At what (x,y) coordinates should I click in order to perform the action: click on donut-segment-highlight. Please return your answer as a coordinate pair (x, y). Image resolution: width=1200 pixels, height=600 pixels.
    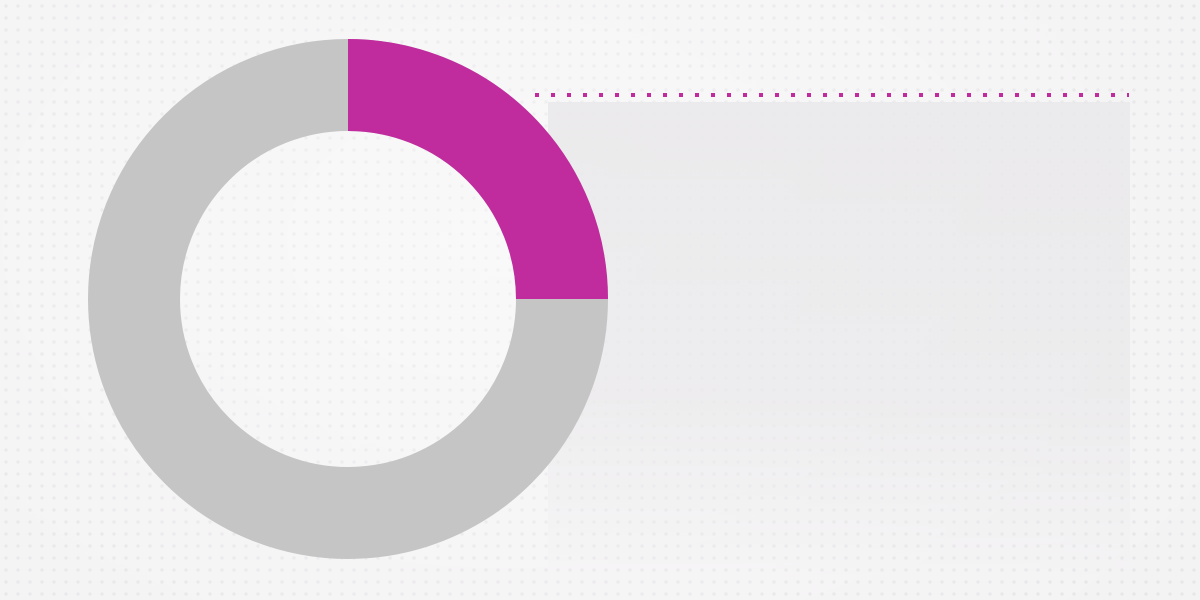
    Looking at the image, I should click on (477, 169).